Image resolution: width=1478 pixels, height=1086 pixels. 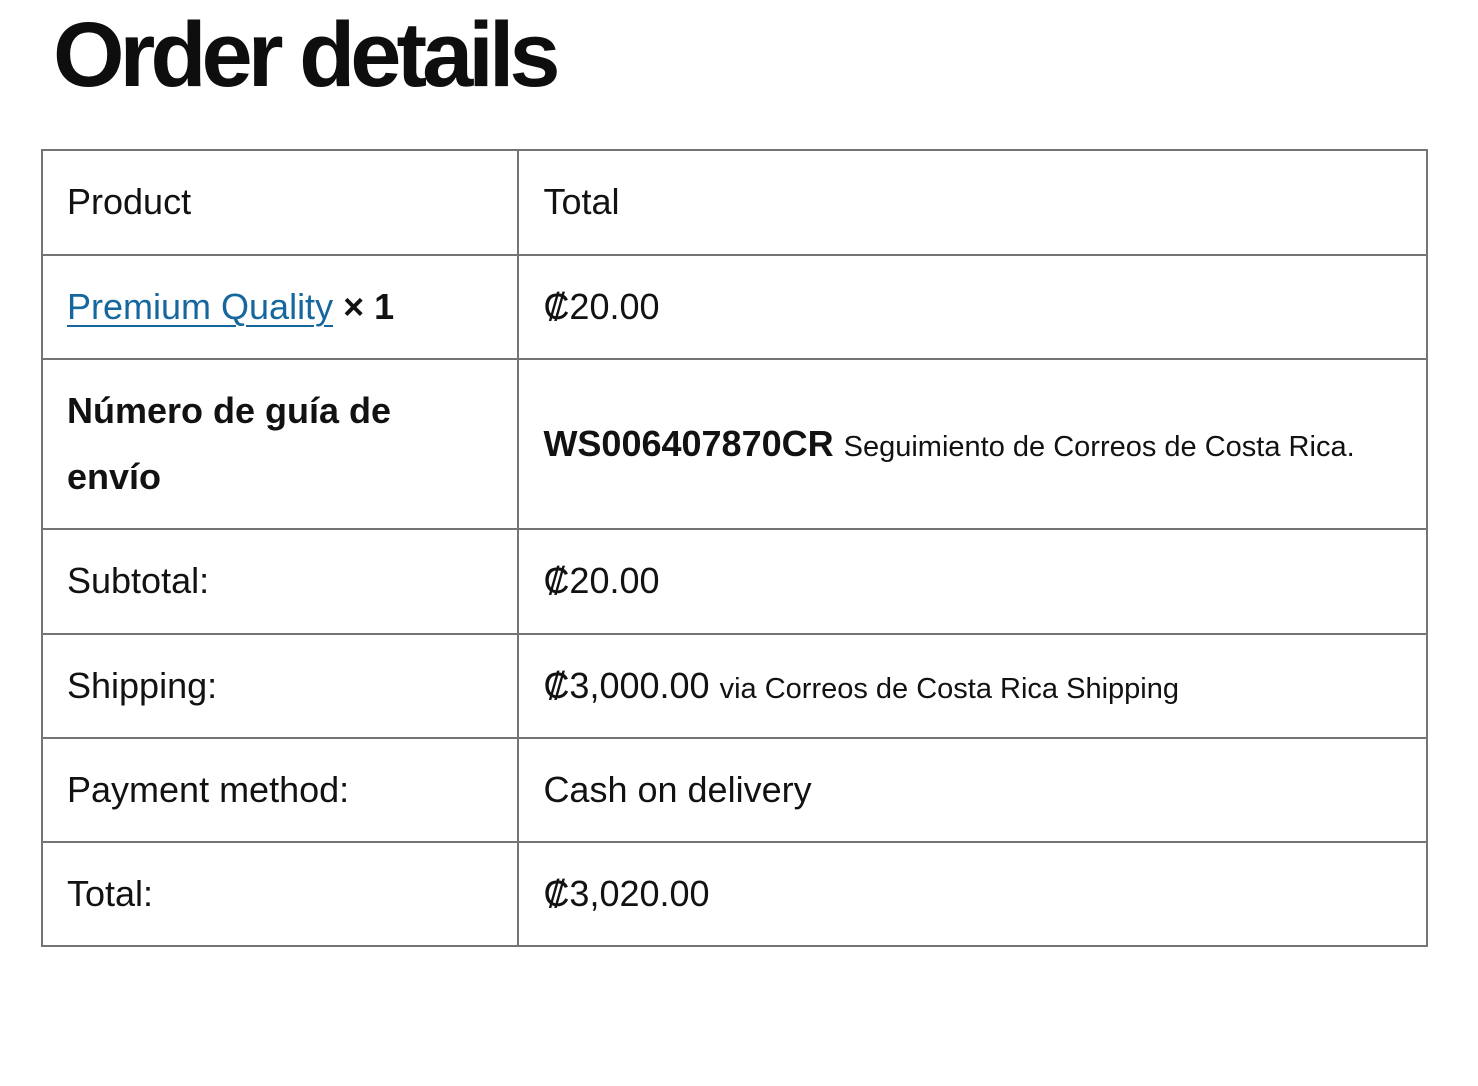 I want to click on tracking-description: Seguimiento de Correos de Costa Rica., so click(x=1099, y=446).